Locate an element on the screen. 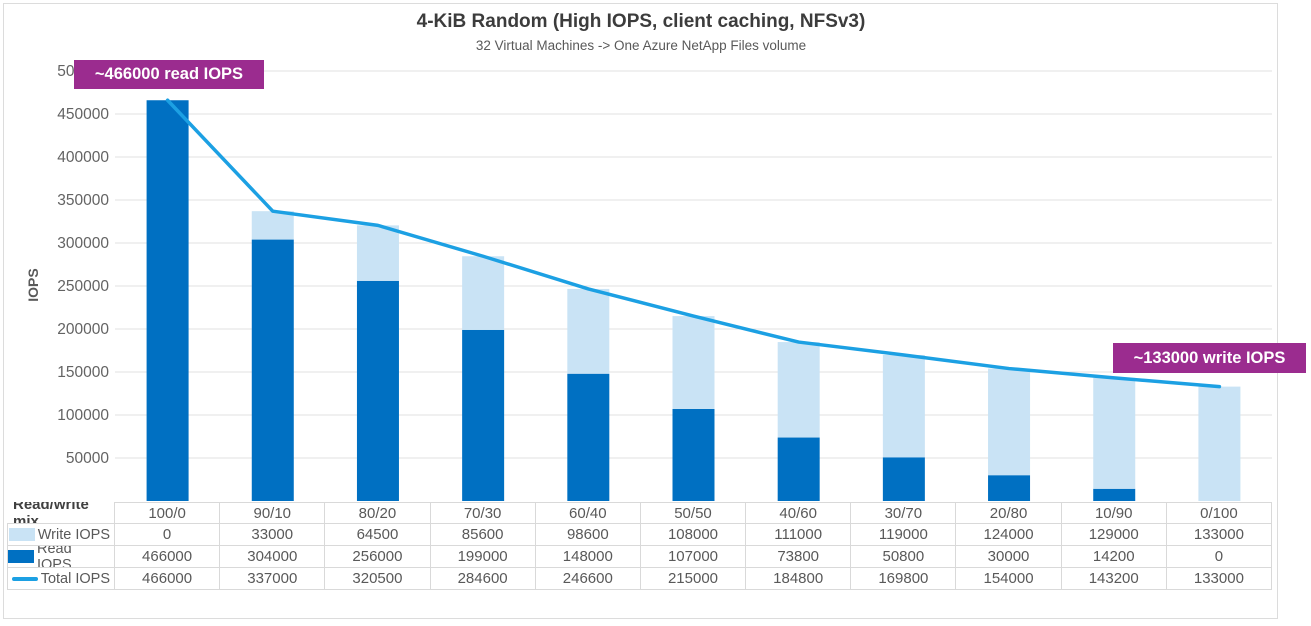 The image size is (1311, 626). category-cell: 70/30 is located at coordinates (483, 513).